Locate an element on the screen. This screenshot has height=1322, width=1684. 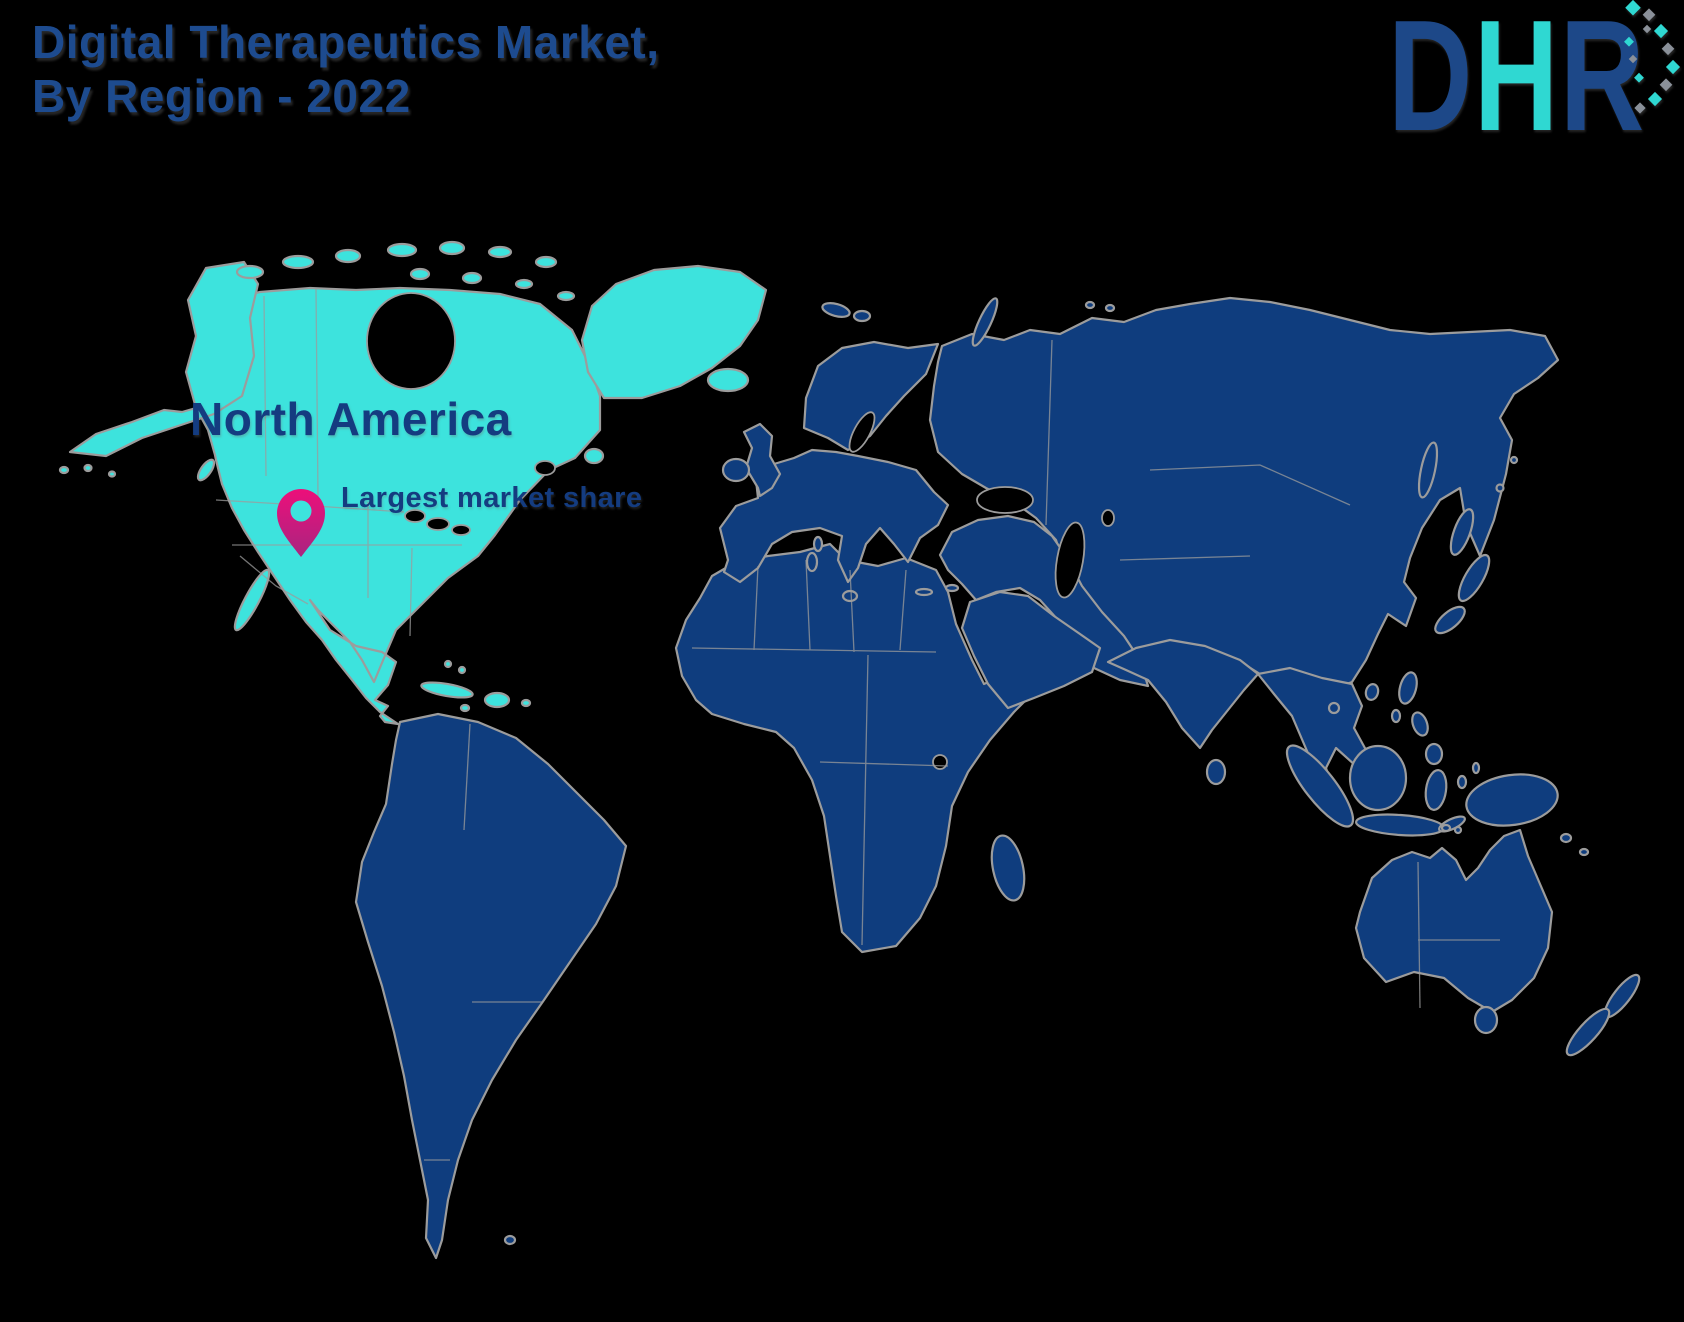
water-aral-sea is located at coordinates (1108, 518).